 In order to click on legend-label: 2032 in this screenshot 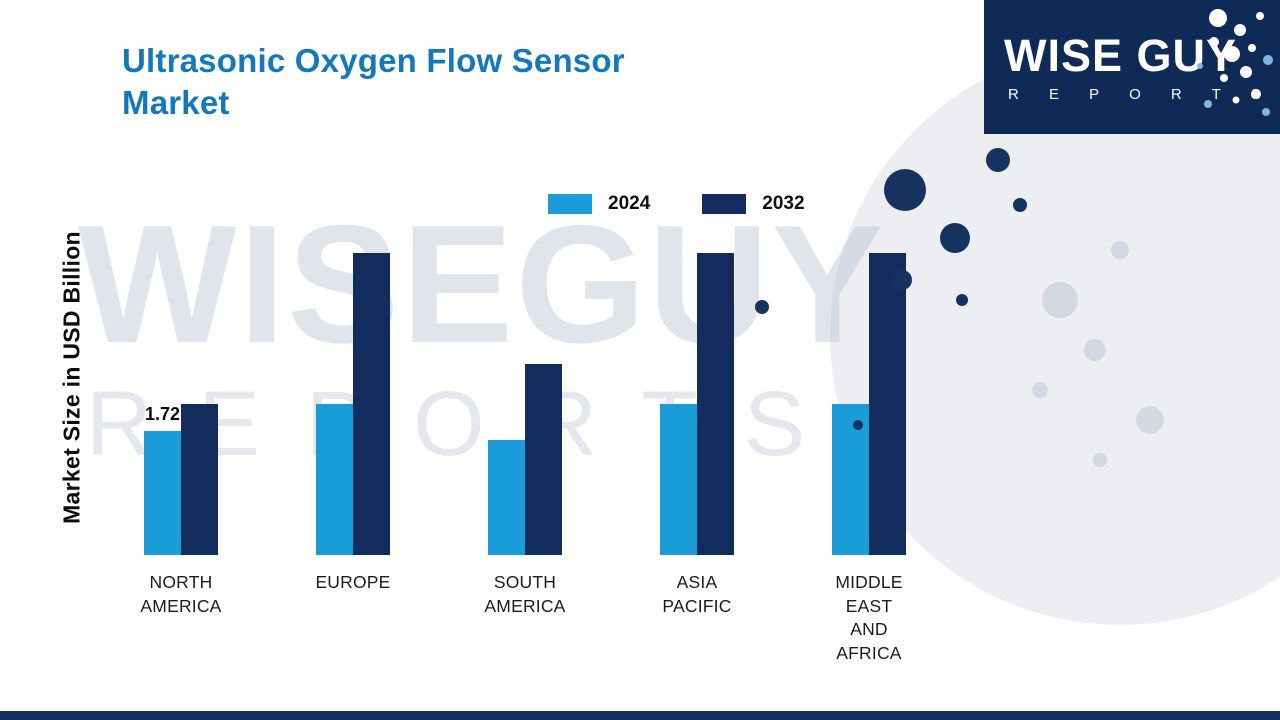, I will do `click(783, 203)`.